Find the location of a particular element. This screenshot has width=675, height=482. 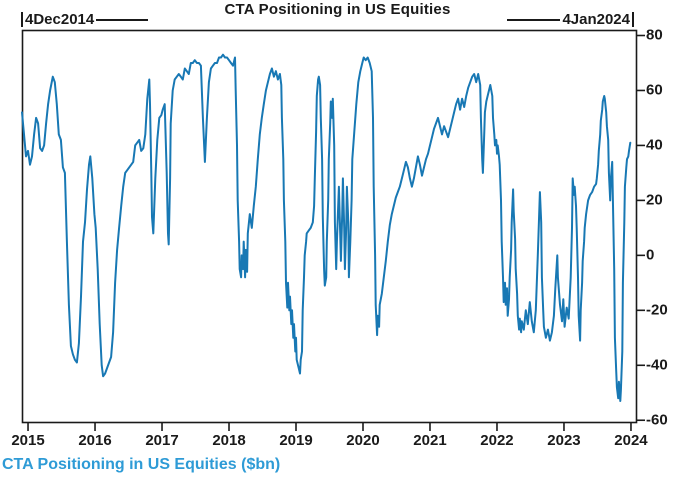

x-tick-label: 2023 is located at coordinates (564, 440).